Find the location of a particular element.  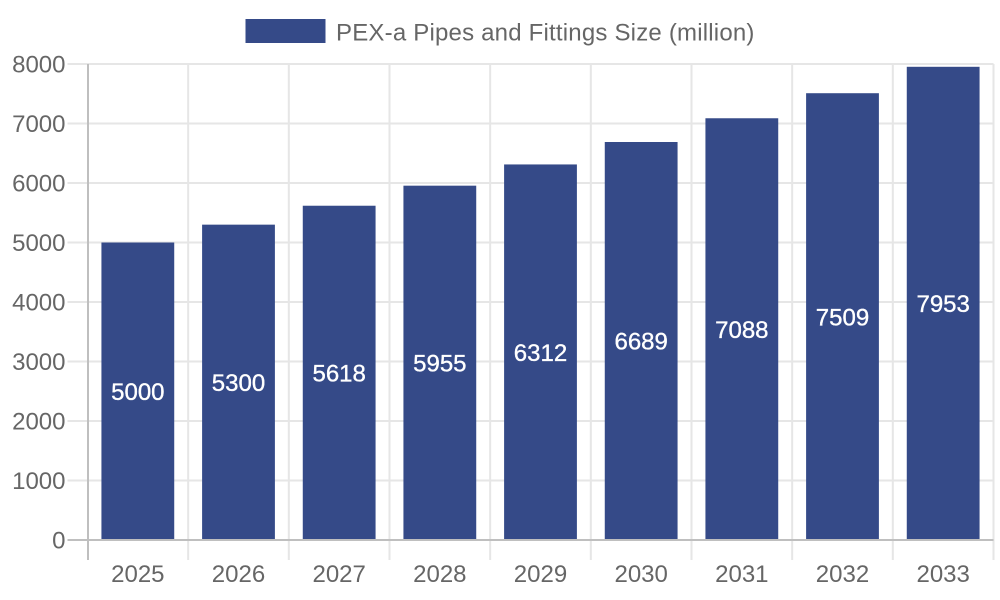

svg-text: 4000 is located at coordinates (38, 303).